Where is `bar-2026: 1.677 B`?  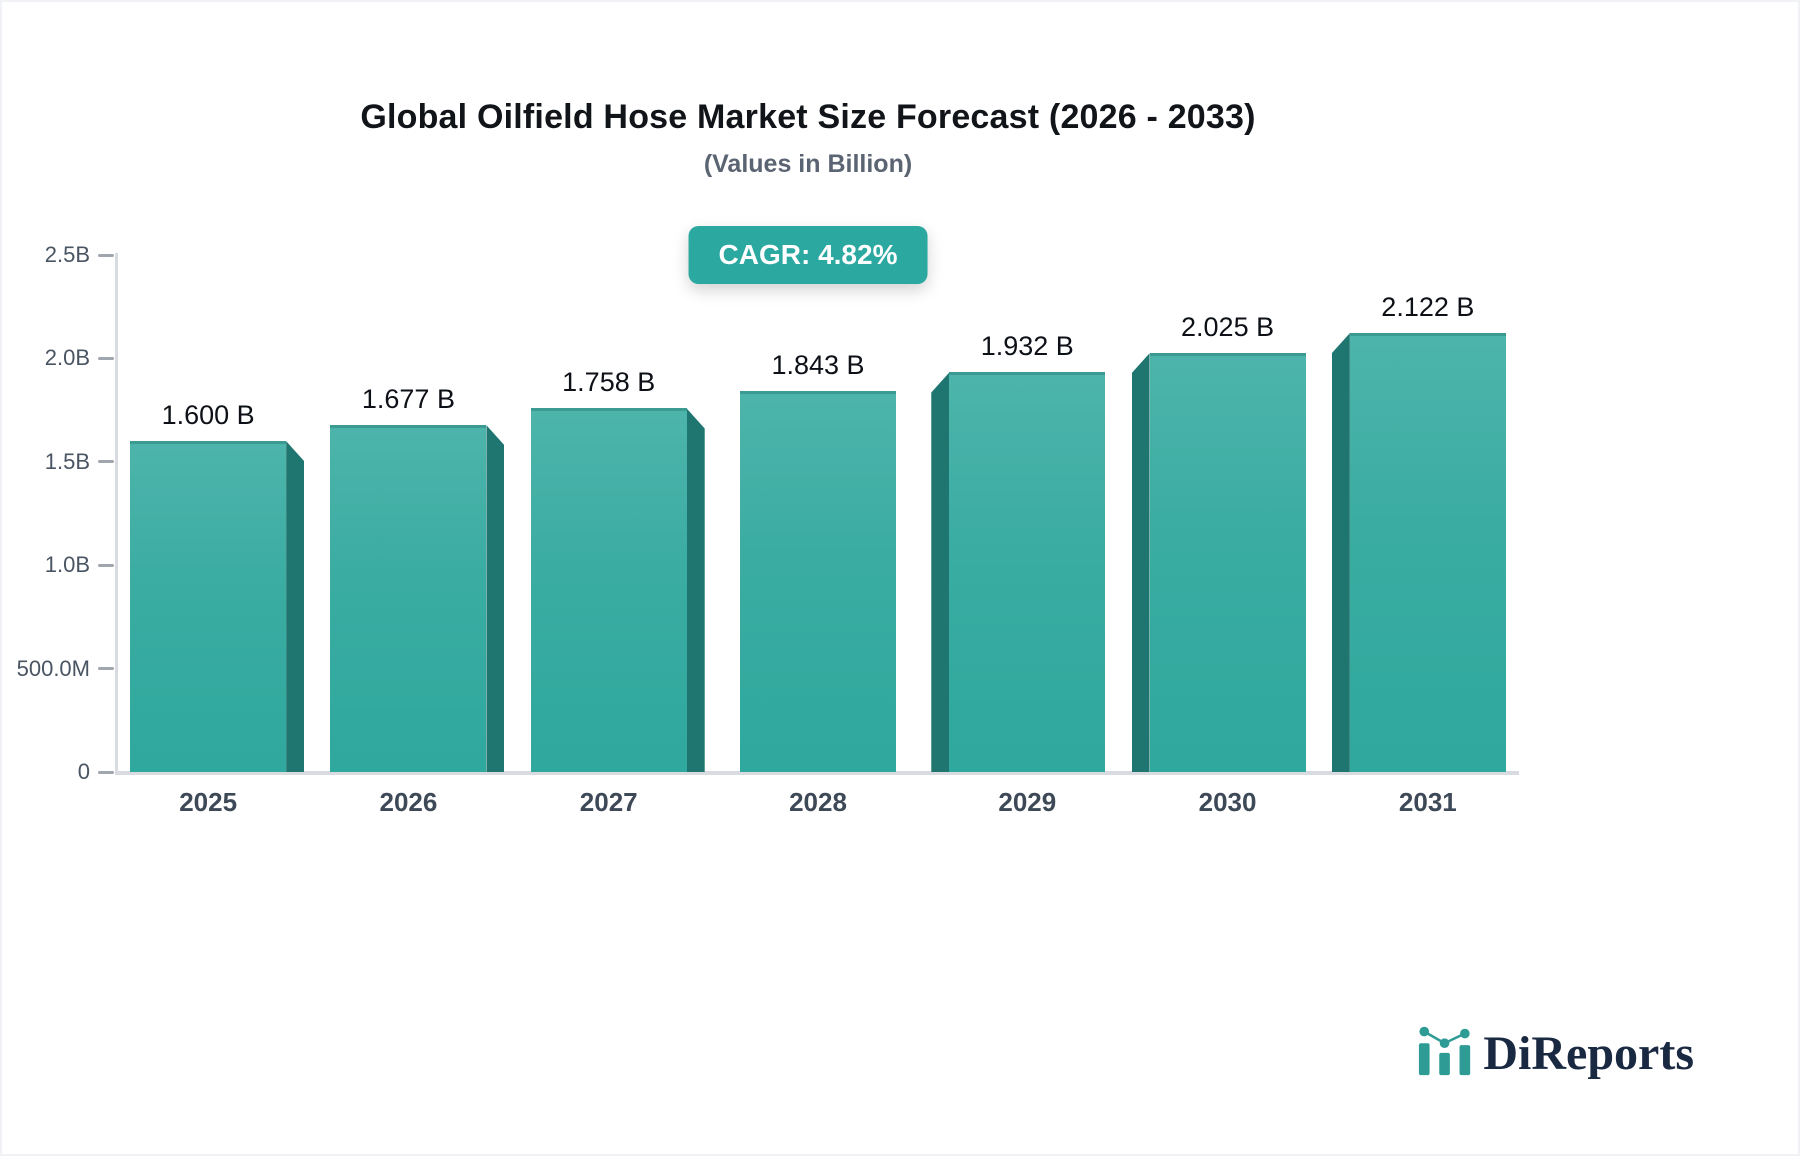
bar-2026: 1.677 B is located at coordinates (417, 578).